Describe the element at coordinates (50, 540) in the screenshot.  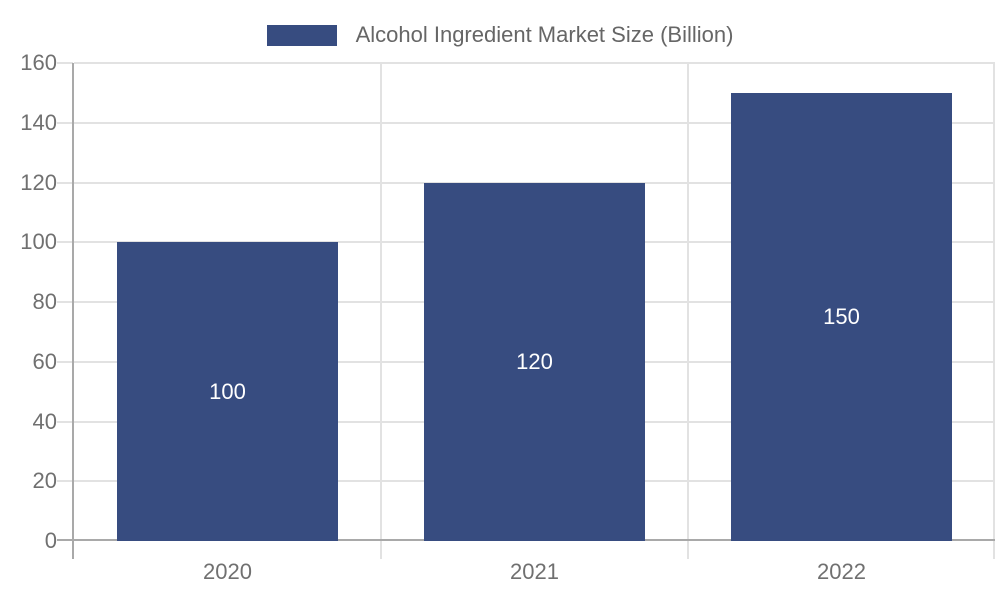
I see `y-tick-label: 0` at that location.